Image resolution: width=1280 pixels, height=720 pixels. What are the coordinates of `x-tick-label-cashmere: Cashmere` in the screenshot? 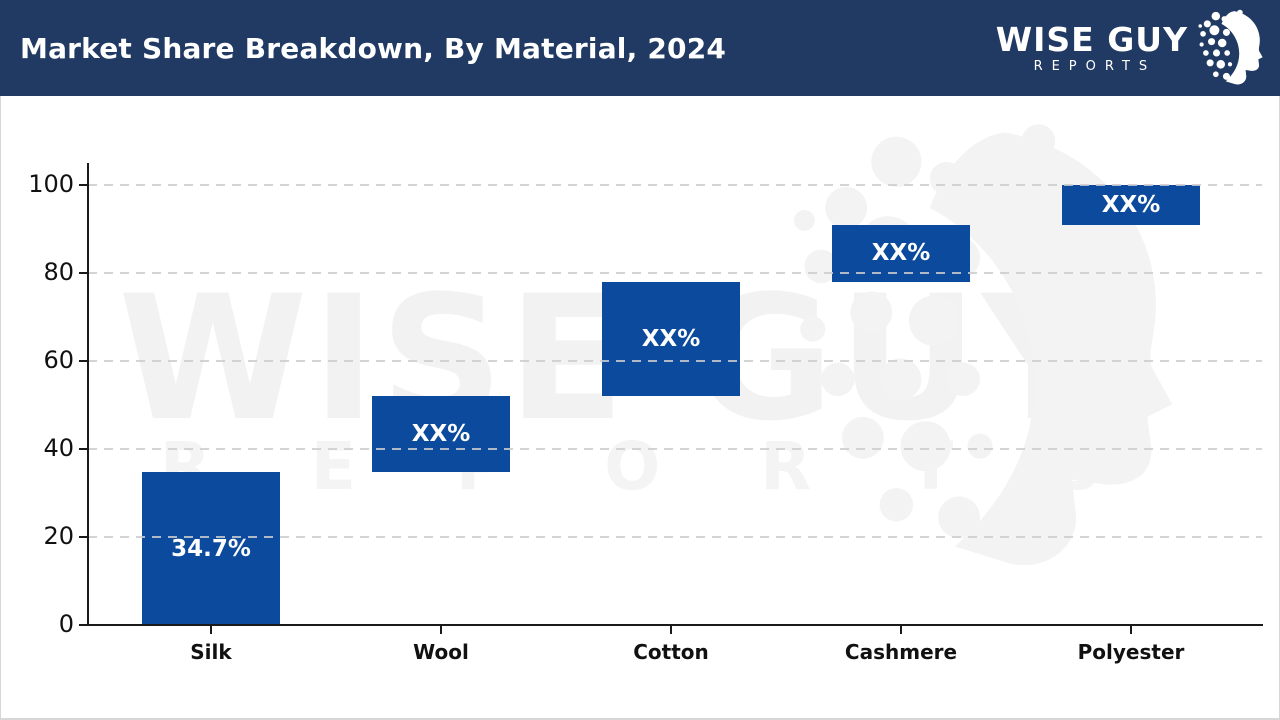 It's located at (901, 652).